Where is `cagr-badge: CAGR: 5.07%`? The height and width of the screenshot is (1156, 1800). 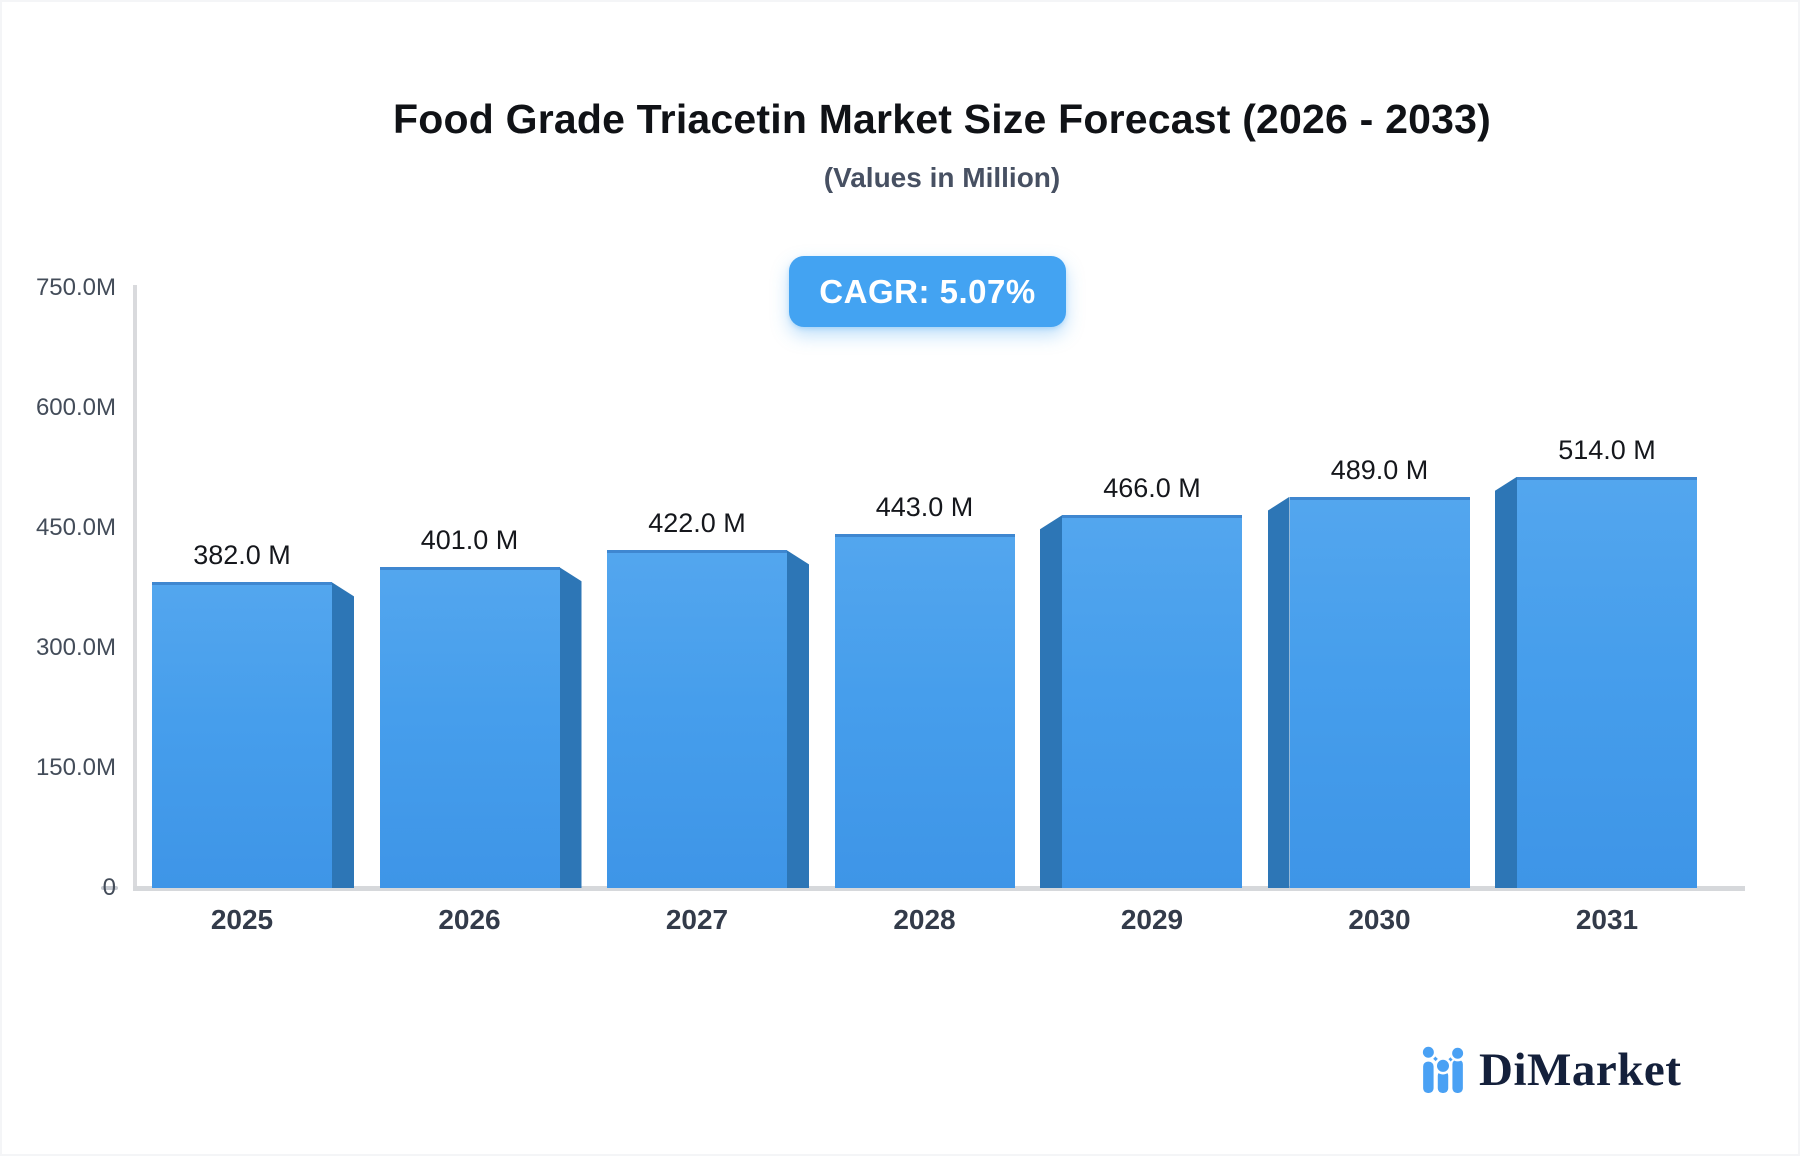 cagr-badge: CAGR: 5.07% is located at coordinates (927, 291).